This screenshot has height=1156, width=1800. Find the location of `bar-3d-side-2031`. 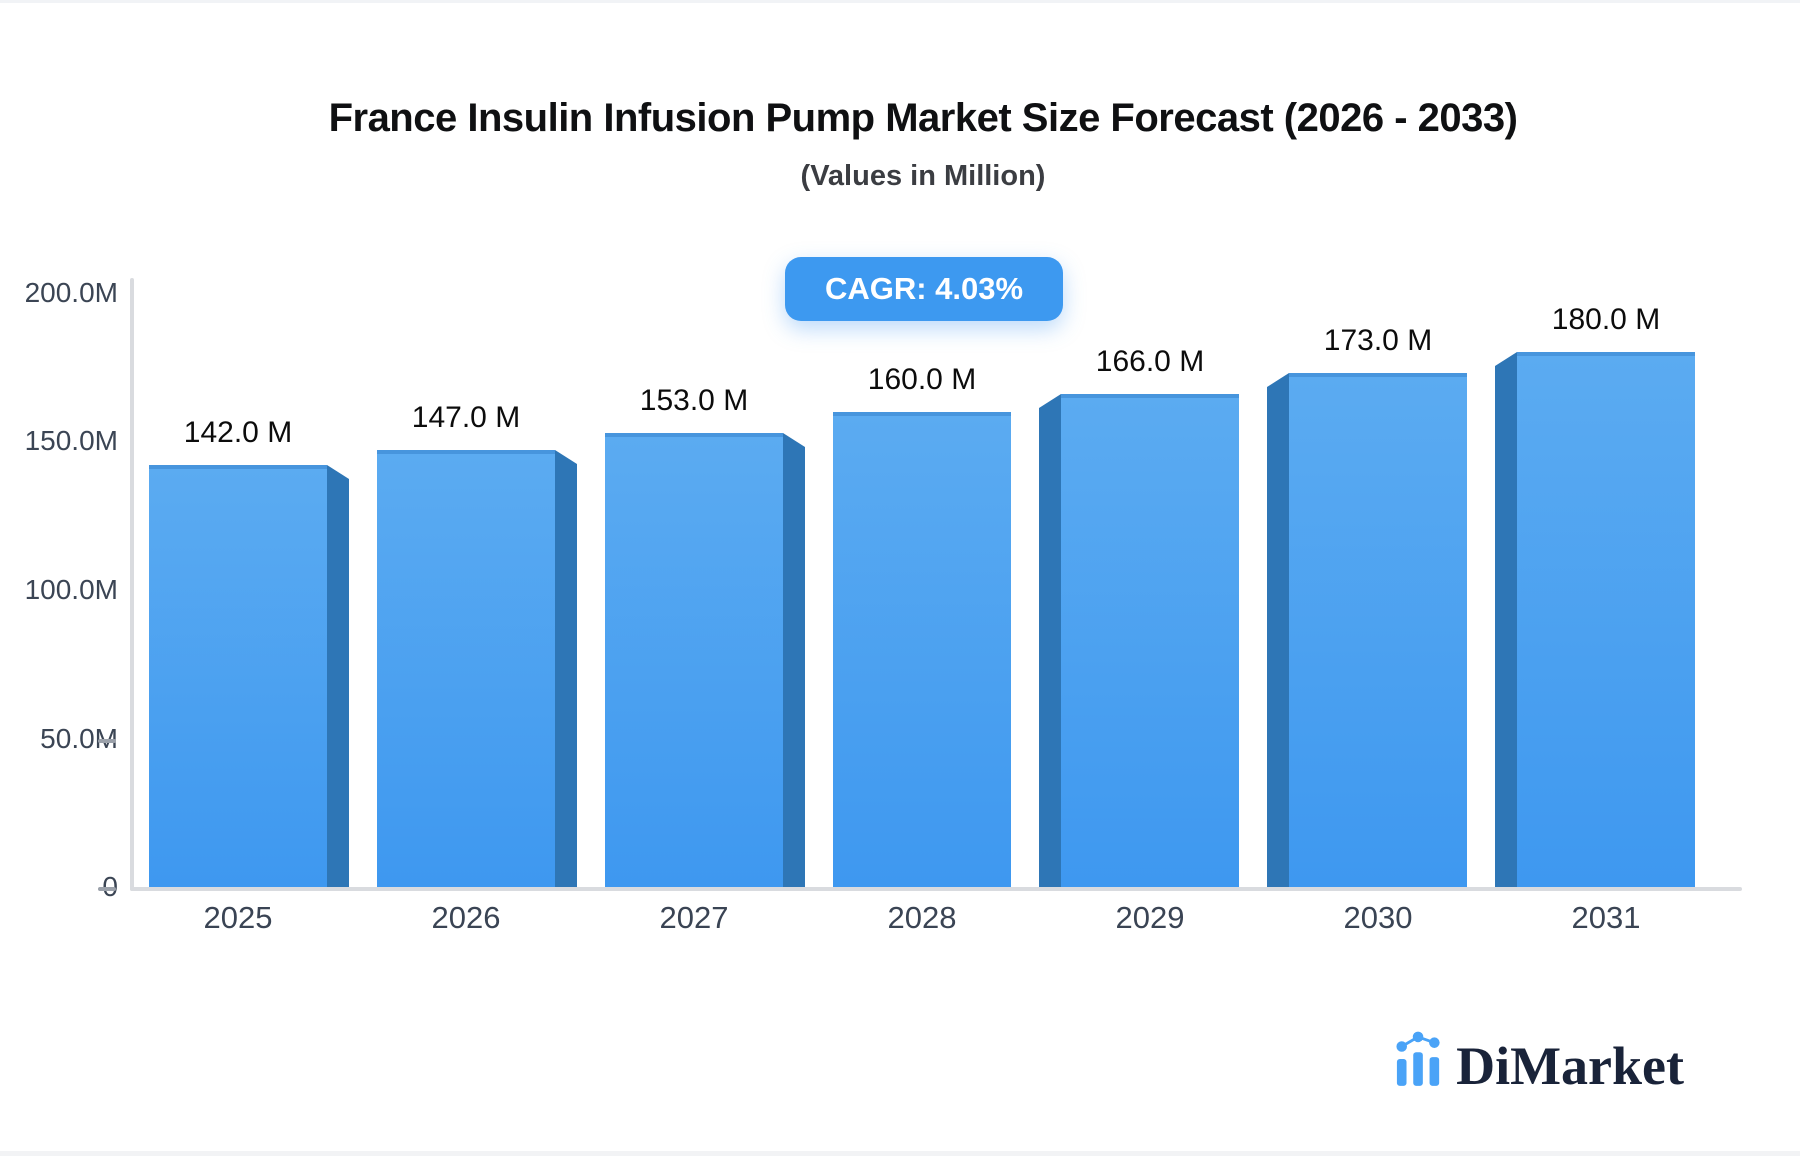

bar-3d-side-2031 is located at coordinates (1506, 619).